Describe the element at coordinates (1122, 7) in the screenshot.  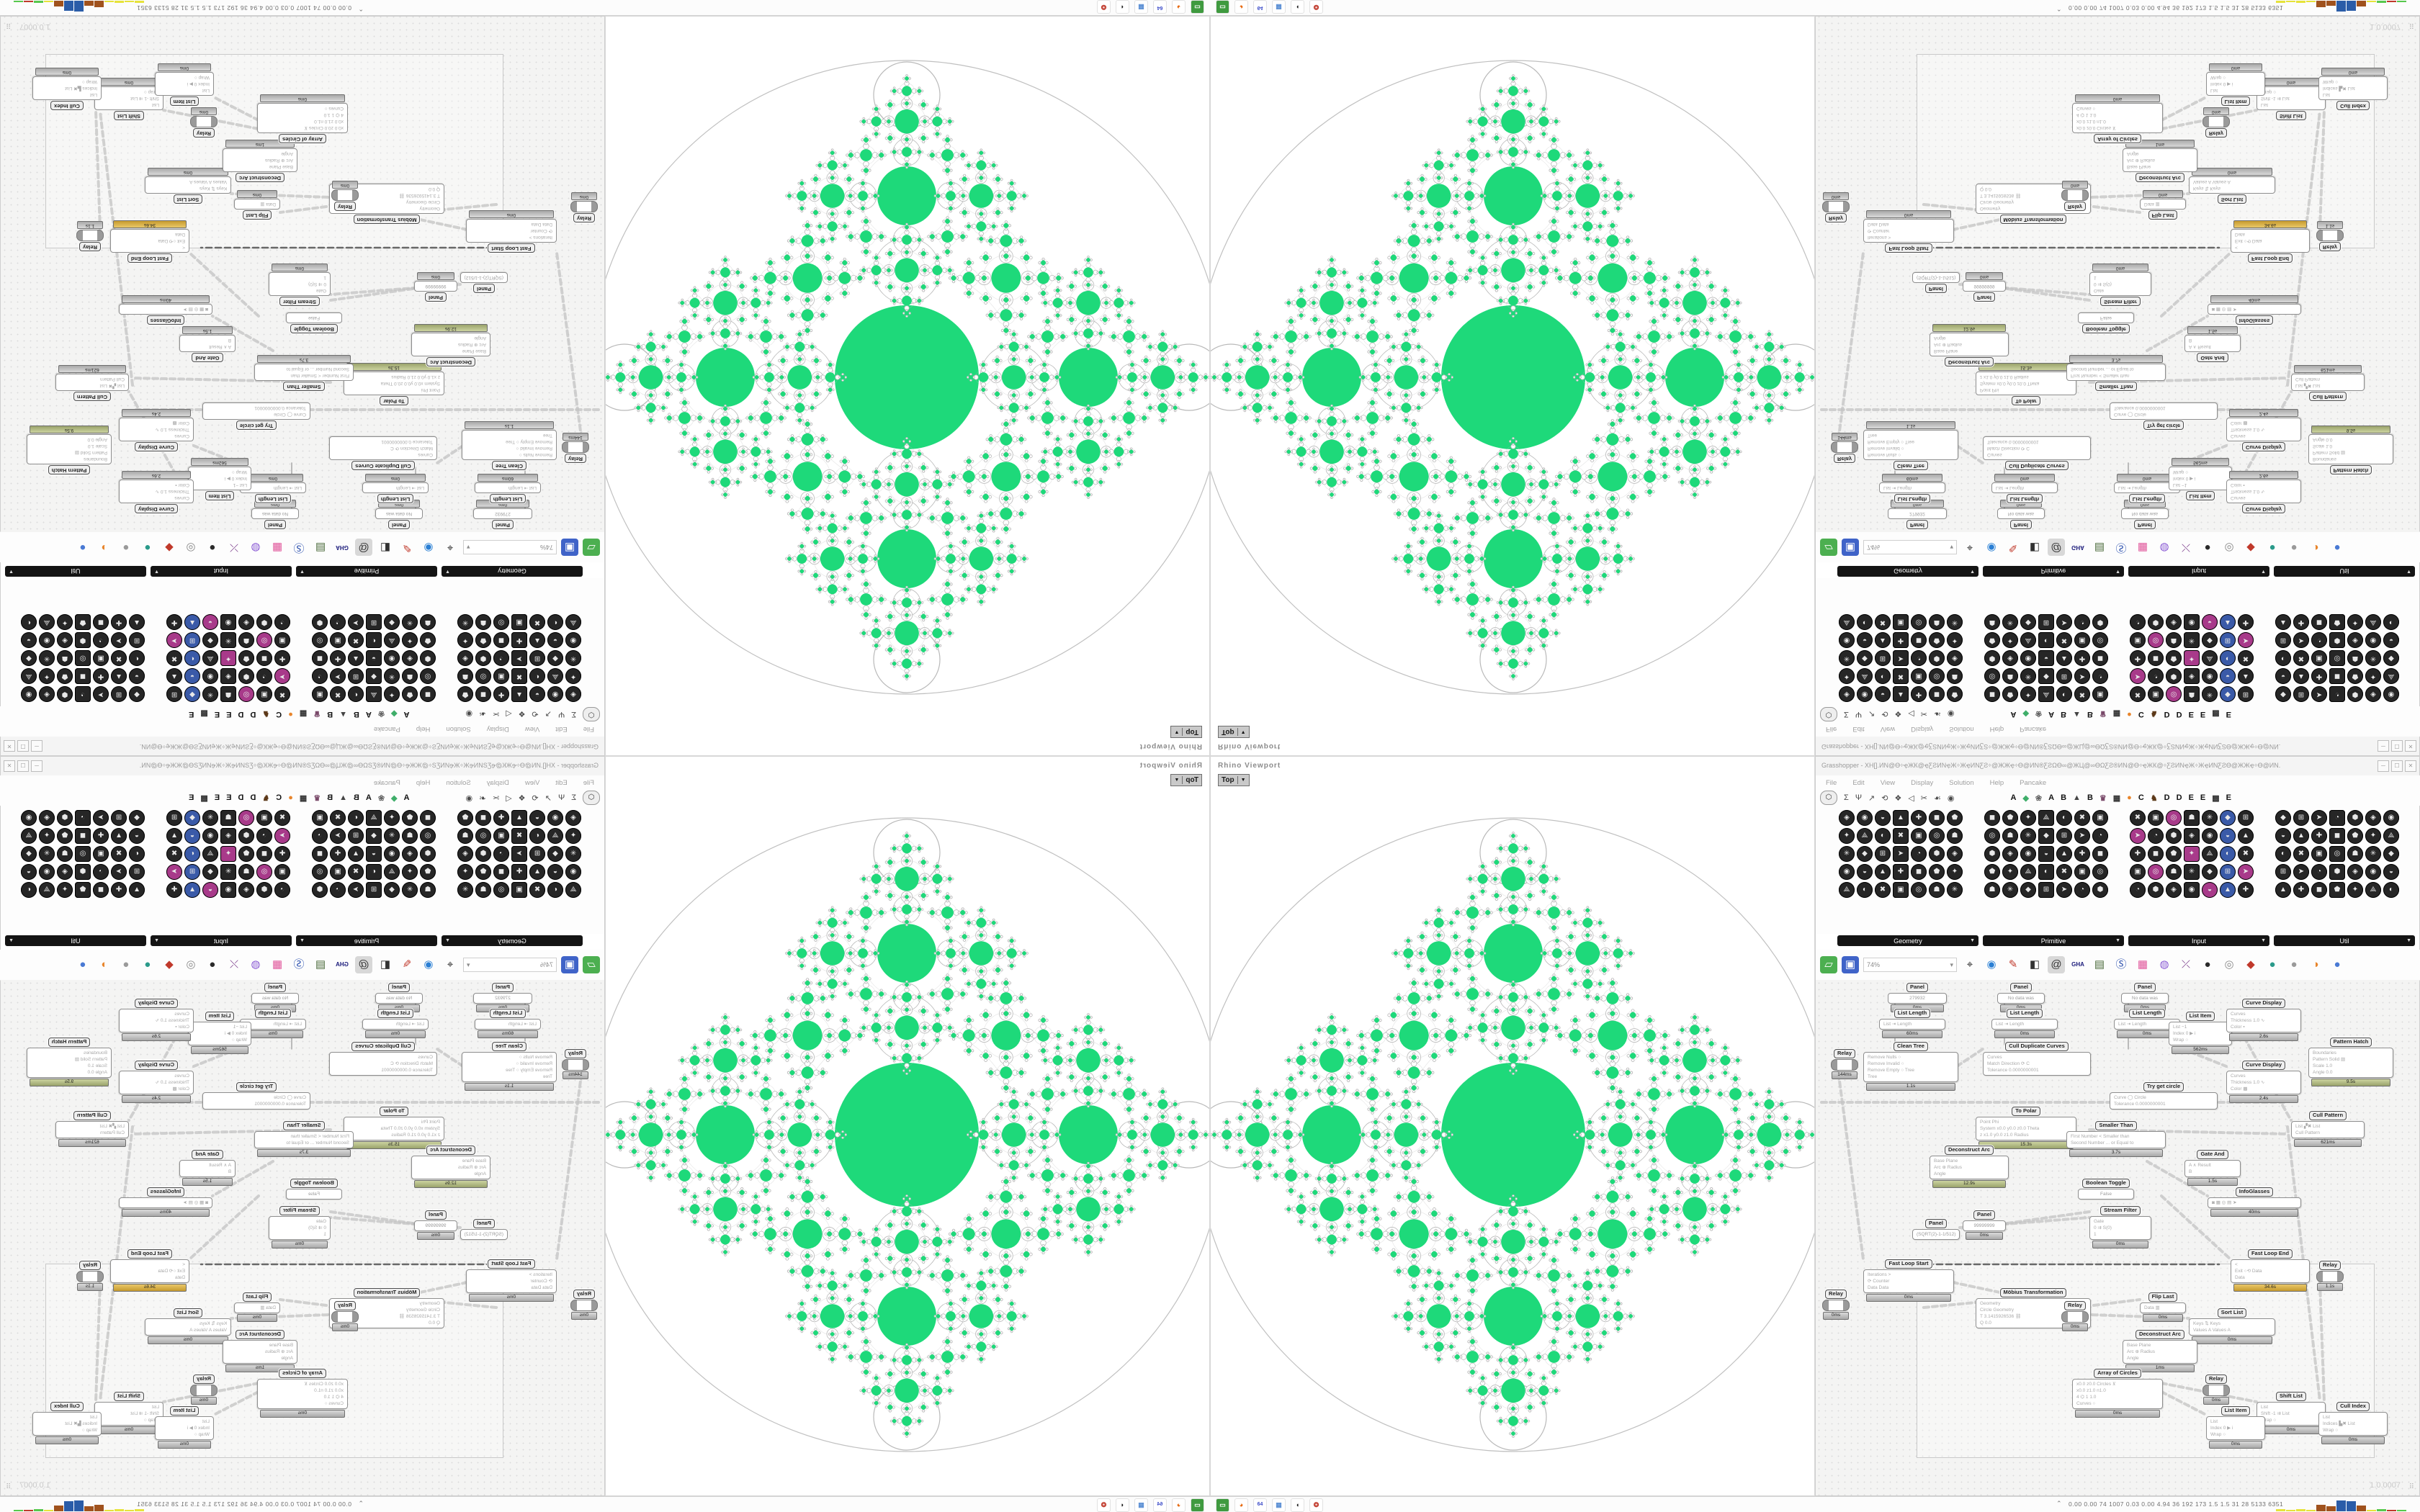
I see `gimp-icon: ◖` at that location.